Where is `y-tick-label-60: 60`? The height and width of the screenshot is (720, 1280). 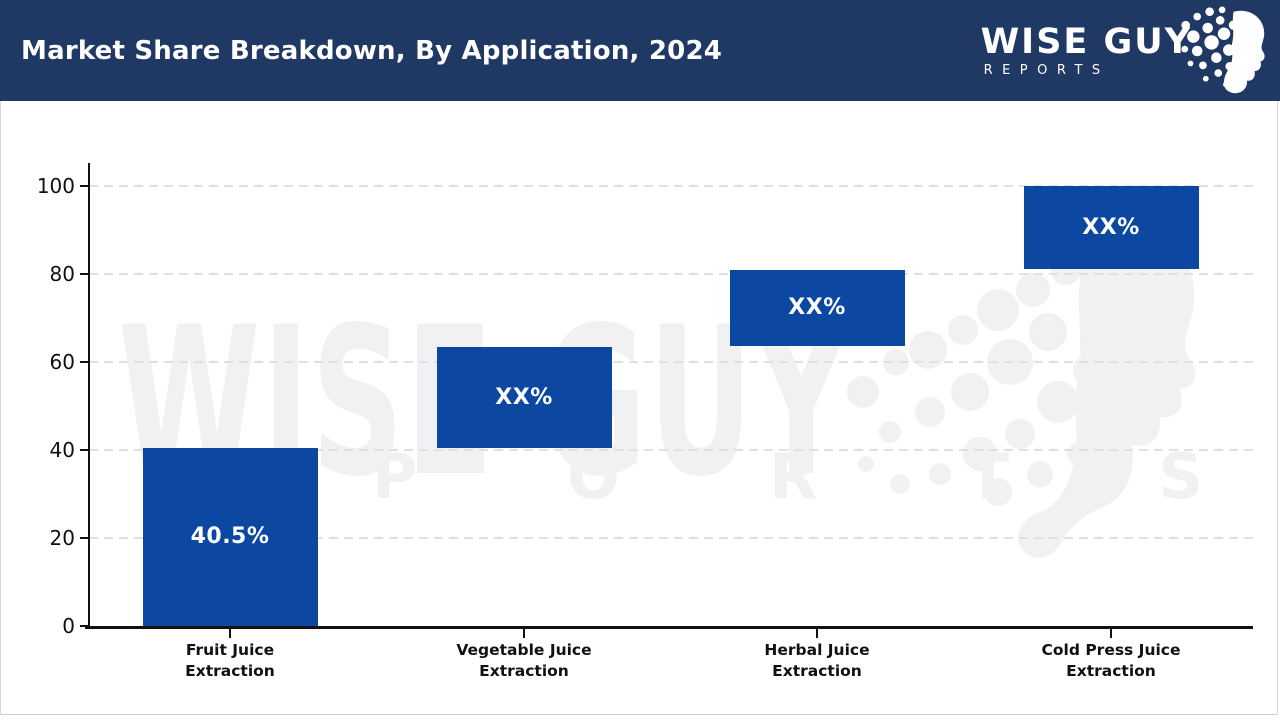
y-tick-label-60: 60 is located at coordinates (62, 362).